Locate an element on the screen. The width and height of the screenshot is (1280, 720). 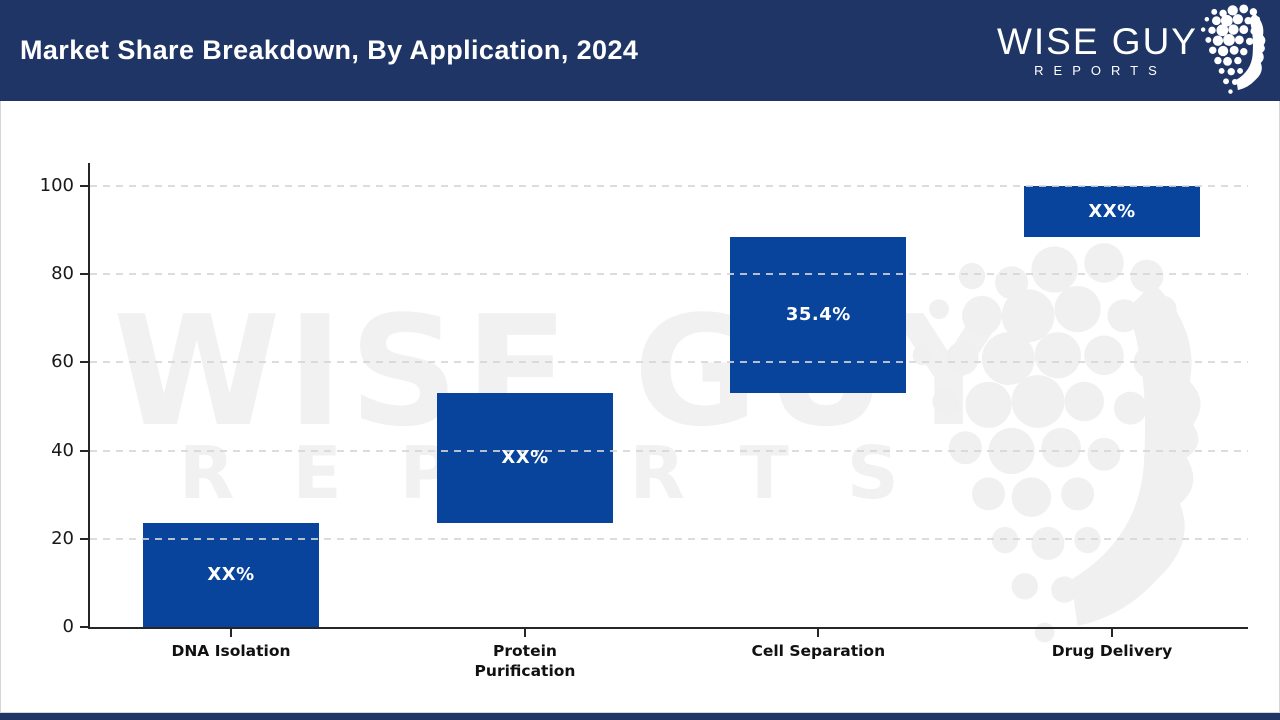
brand-logo-text: WISE GUY REPORTS is located at coordinates (1097, 50).